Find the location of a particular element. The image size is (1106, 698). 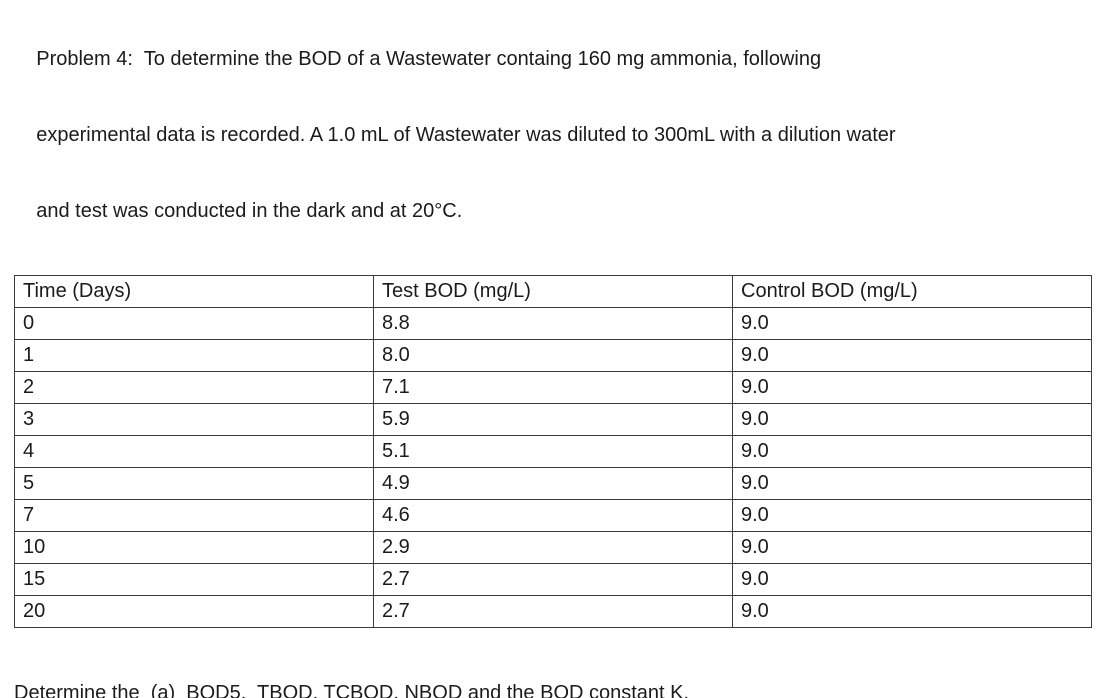

table-cell: 2.9 is located at coordinates (553, 547).